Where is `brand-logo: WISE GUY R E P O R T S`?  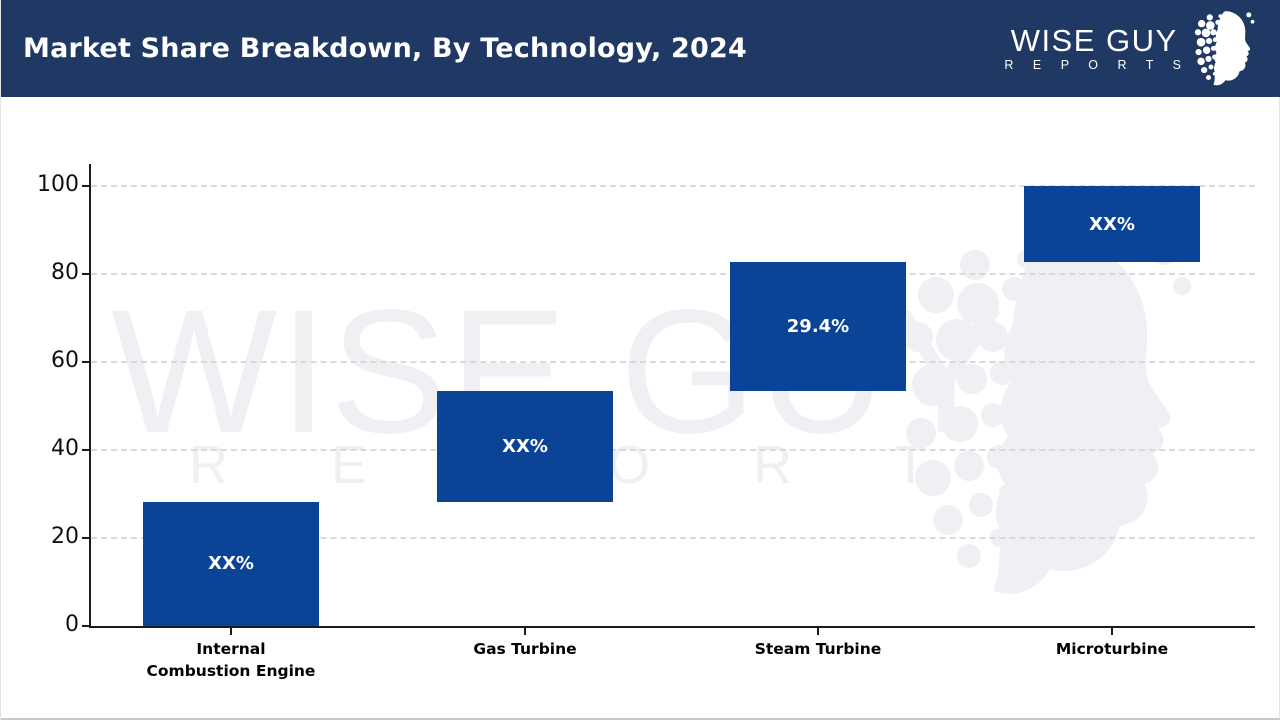 brand-logo: WISE GUY R E P O R T S is located at coordinates (1127, 49).